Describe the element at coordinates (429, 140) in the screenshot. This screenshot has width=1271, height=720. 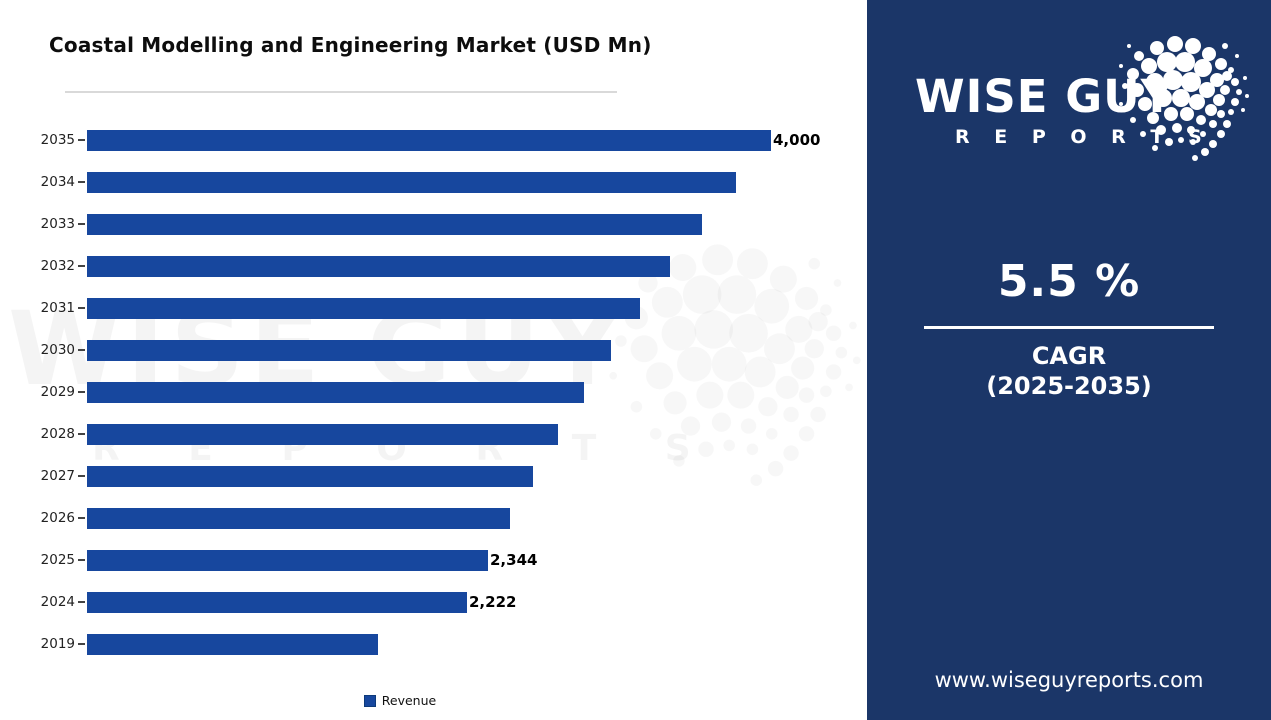
I see `revenue-bar-2035` at that location.